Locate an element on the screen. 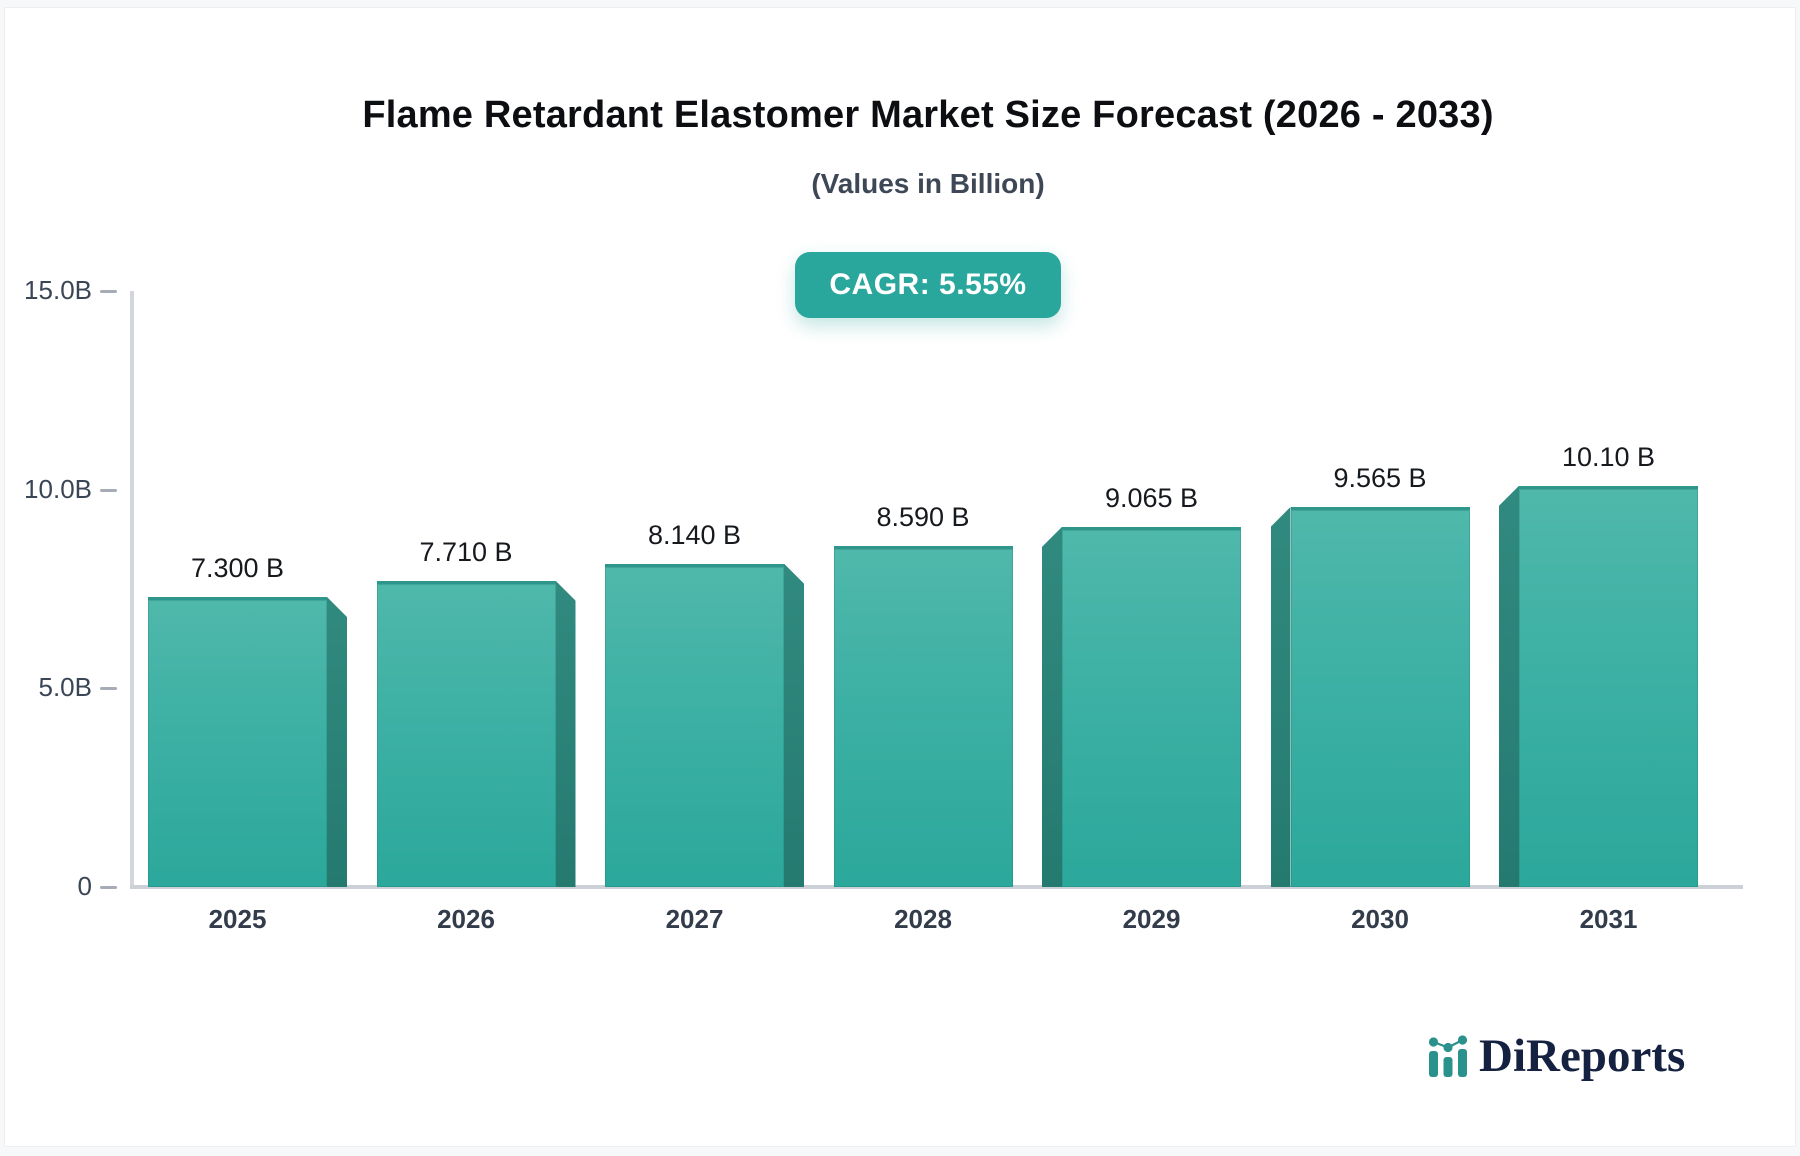  x-tick-label-2026: 2026 is located at coordinates (466, 919).